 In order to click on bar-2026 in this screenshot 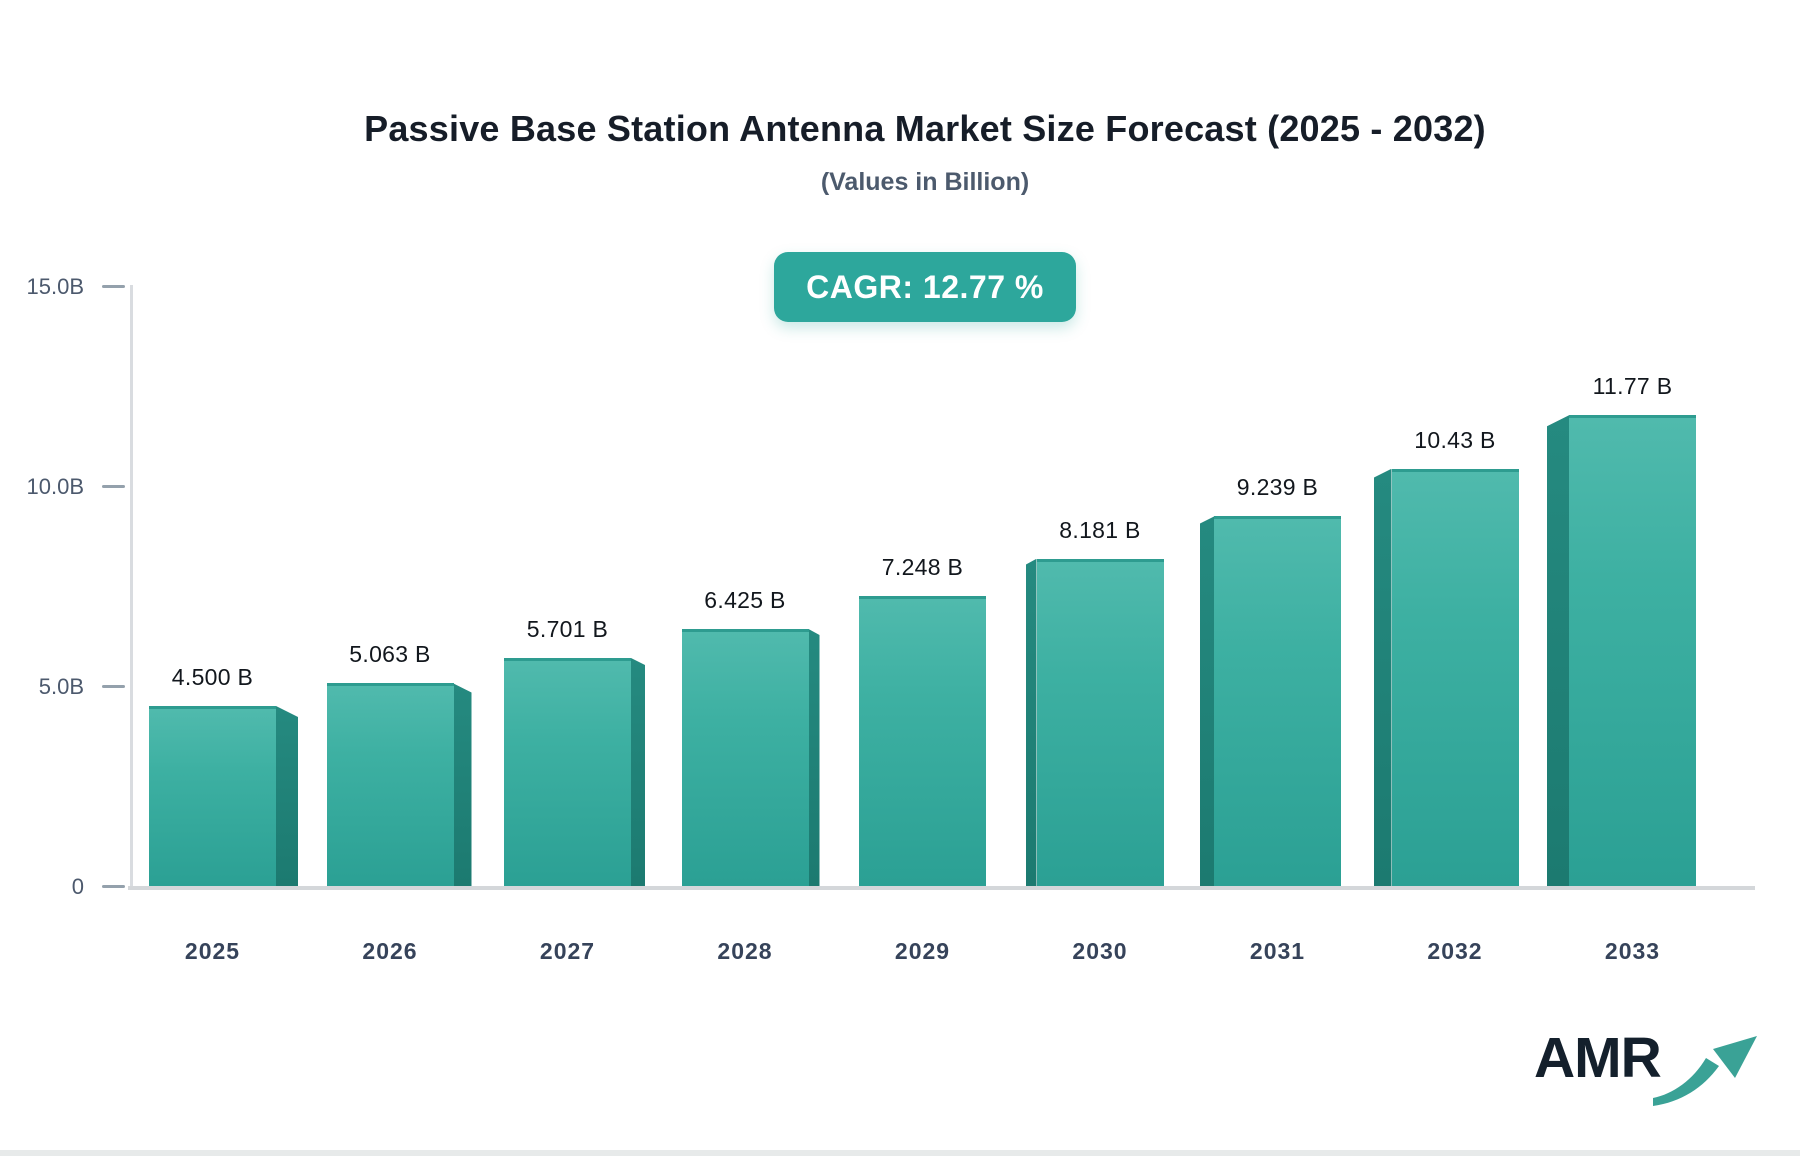, I will do `click(390, 784)`.